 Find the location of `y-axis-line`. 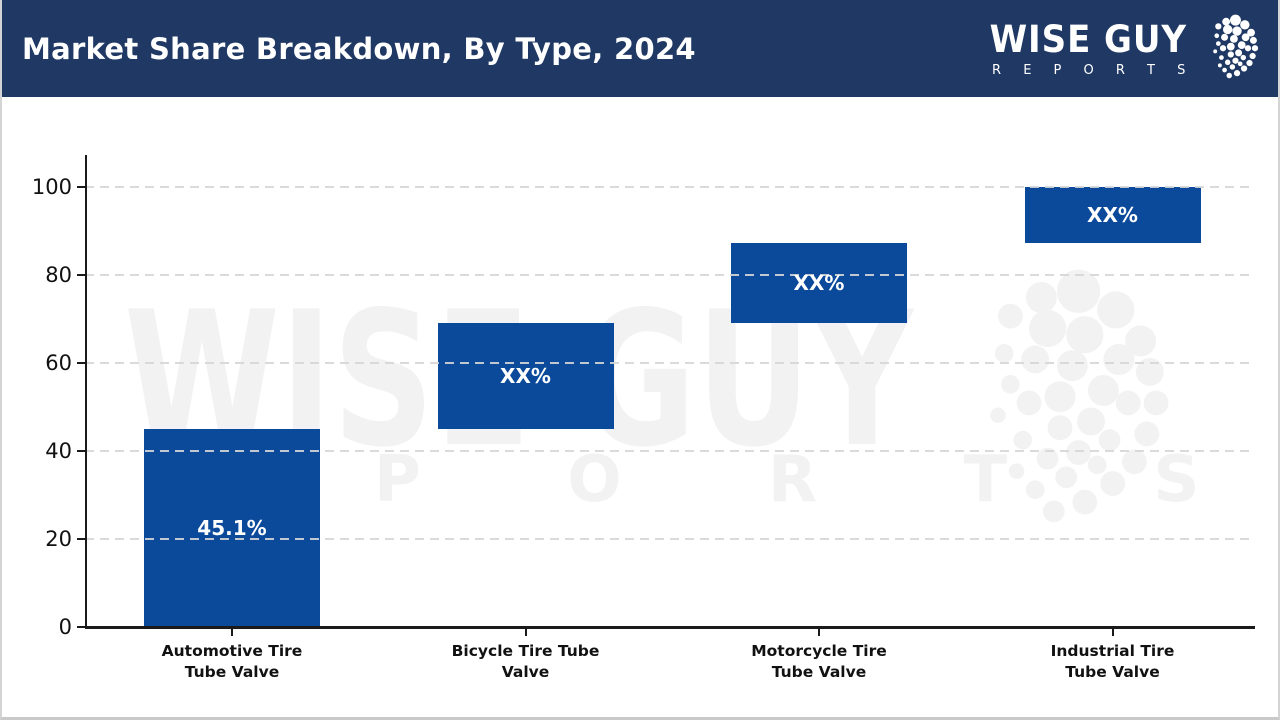

y-axis-line is located at coordinates (86, 392).